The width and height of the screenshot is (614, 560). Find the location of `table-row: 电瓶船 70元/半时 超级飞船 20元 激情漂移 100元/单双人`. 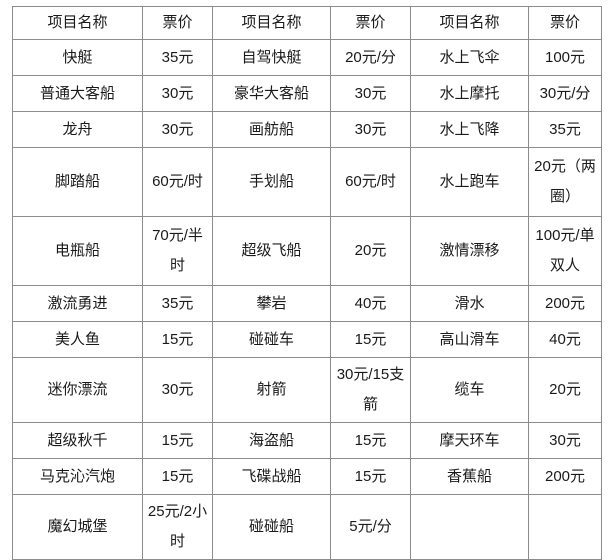

table-row: 电瓶船 70元/半时 超级飞船 20元 激情漂移 100元/单双人 is located at coordinates (307, 251).